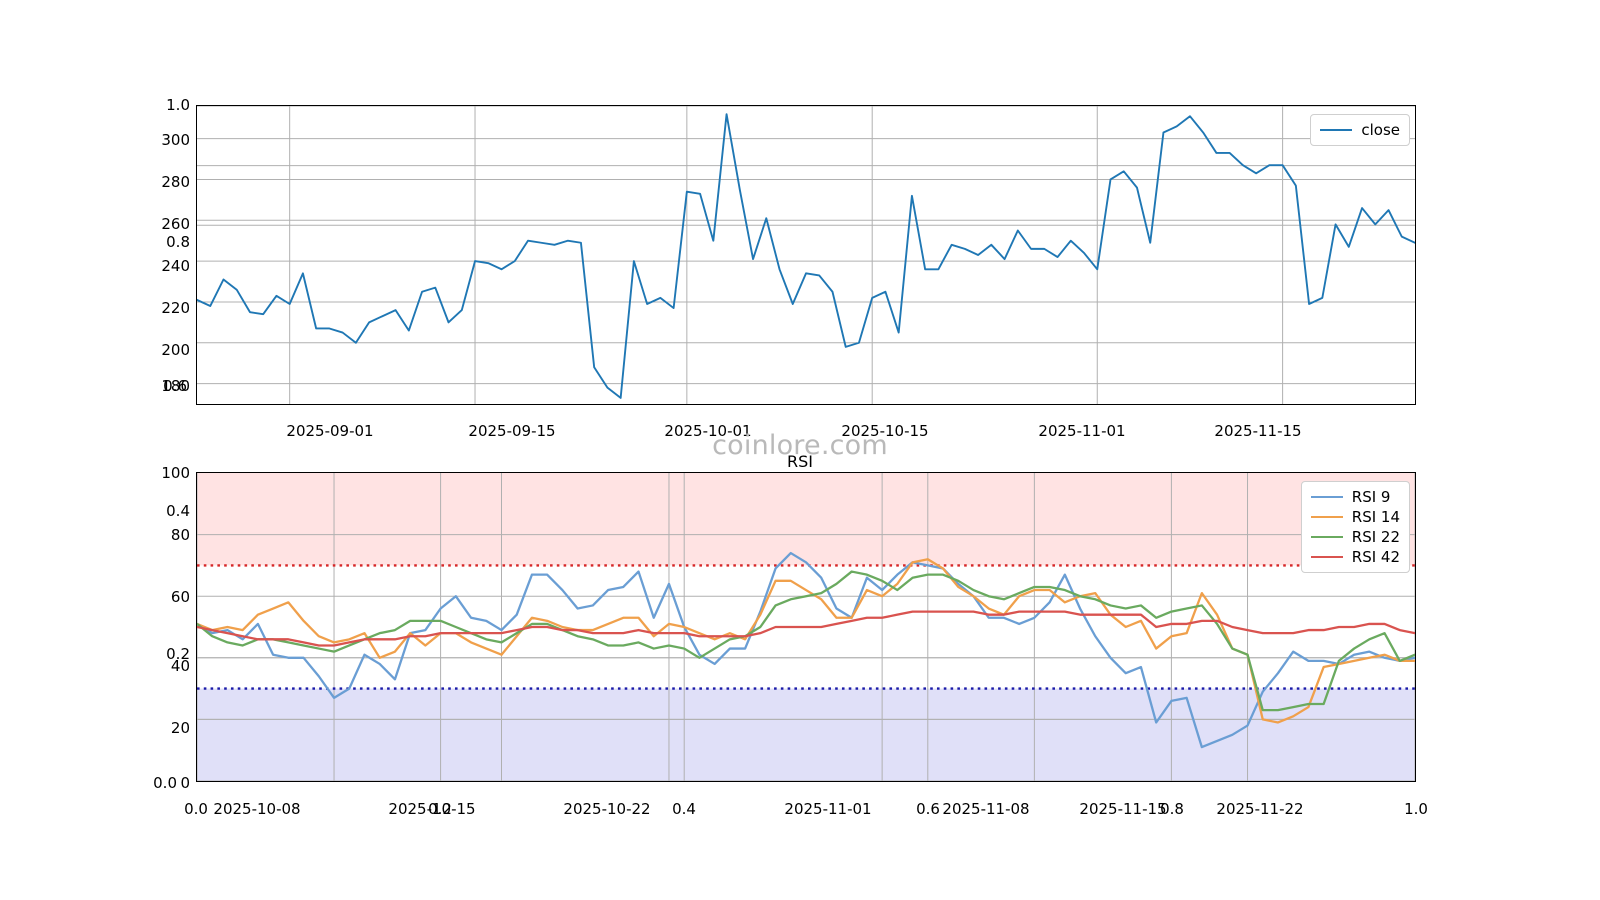 The width and height of the screenshot is (1600, 900). Describe the element at coordinates (175, 266) in the screenshot. I see `price-ytick-240: 240` at that location.